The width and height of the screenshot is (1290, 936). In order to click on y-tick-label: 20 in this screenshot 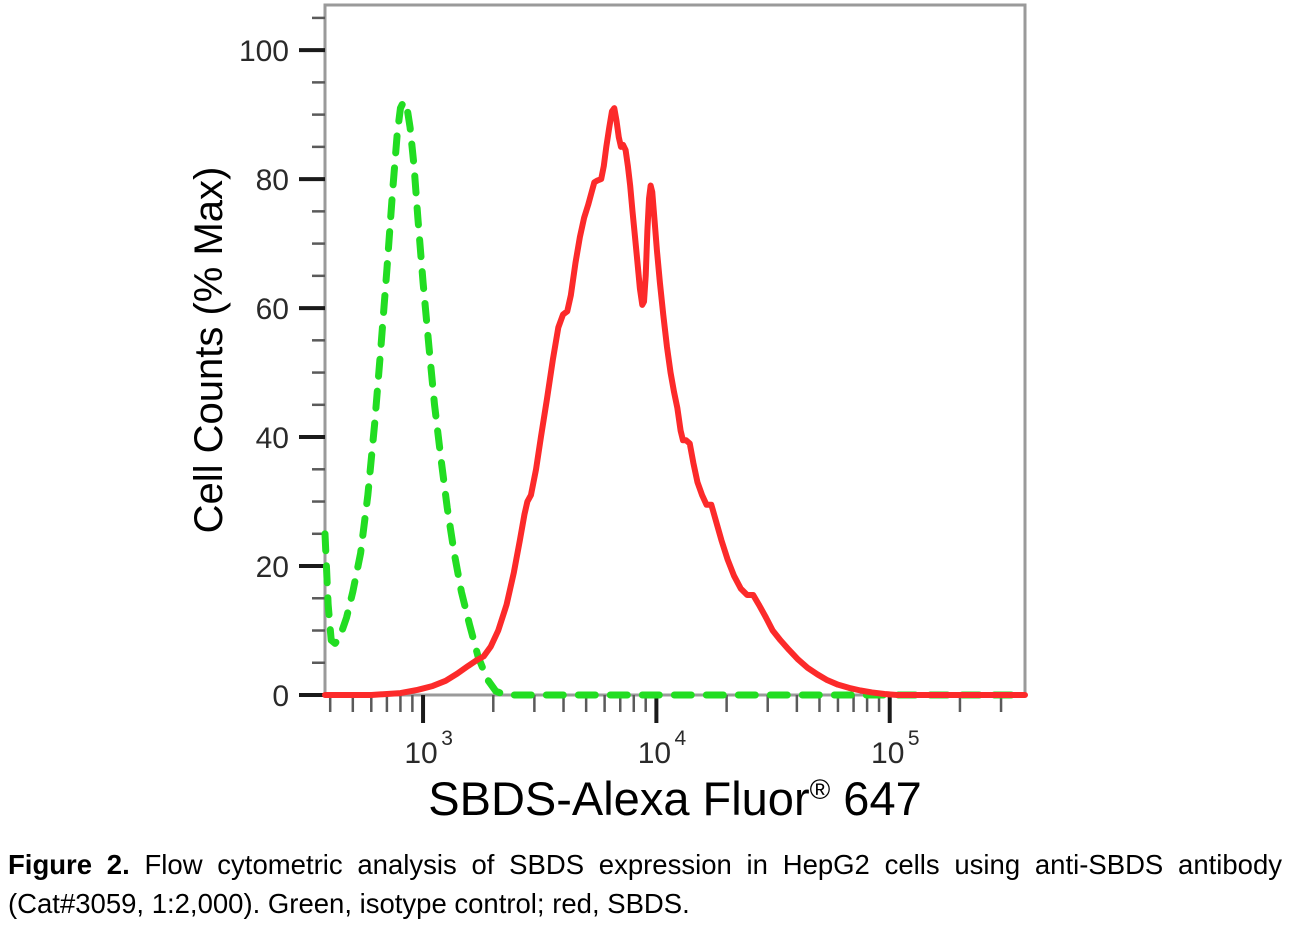, I will do `click(272, 567)`.